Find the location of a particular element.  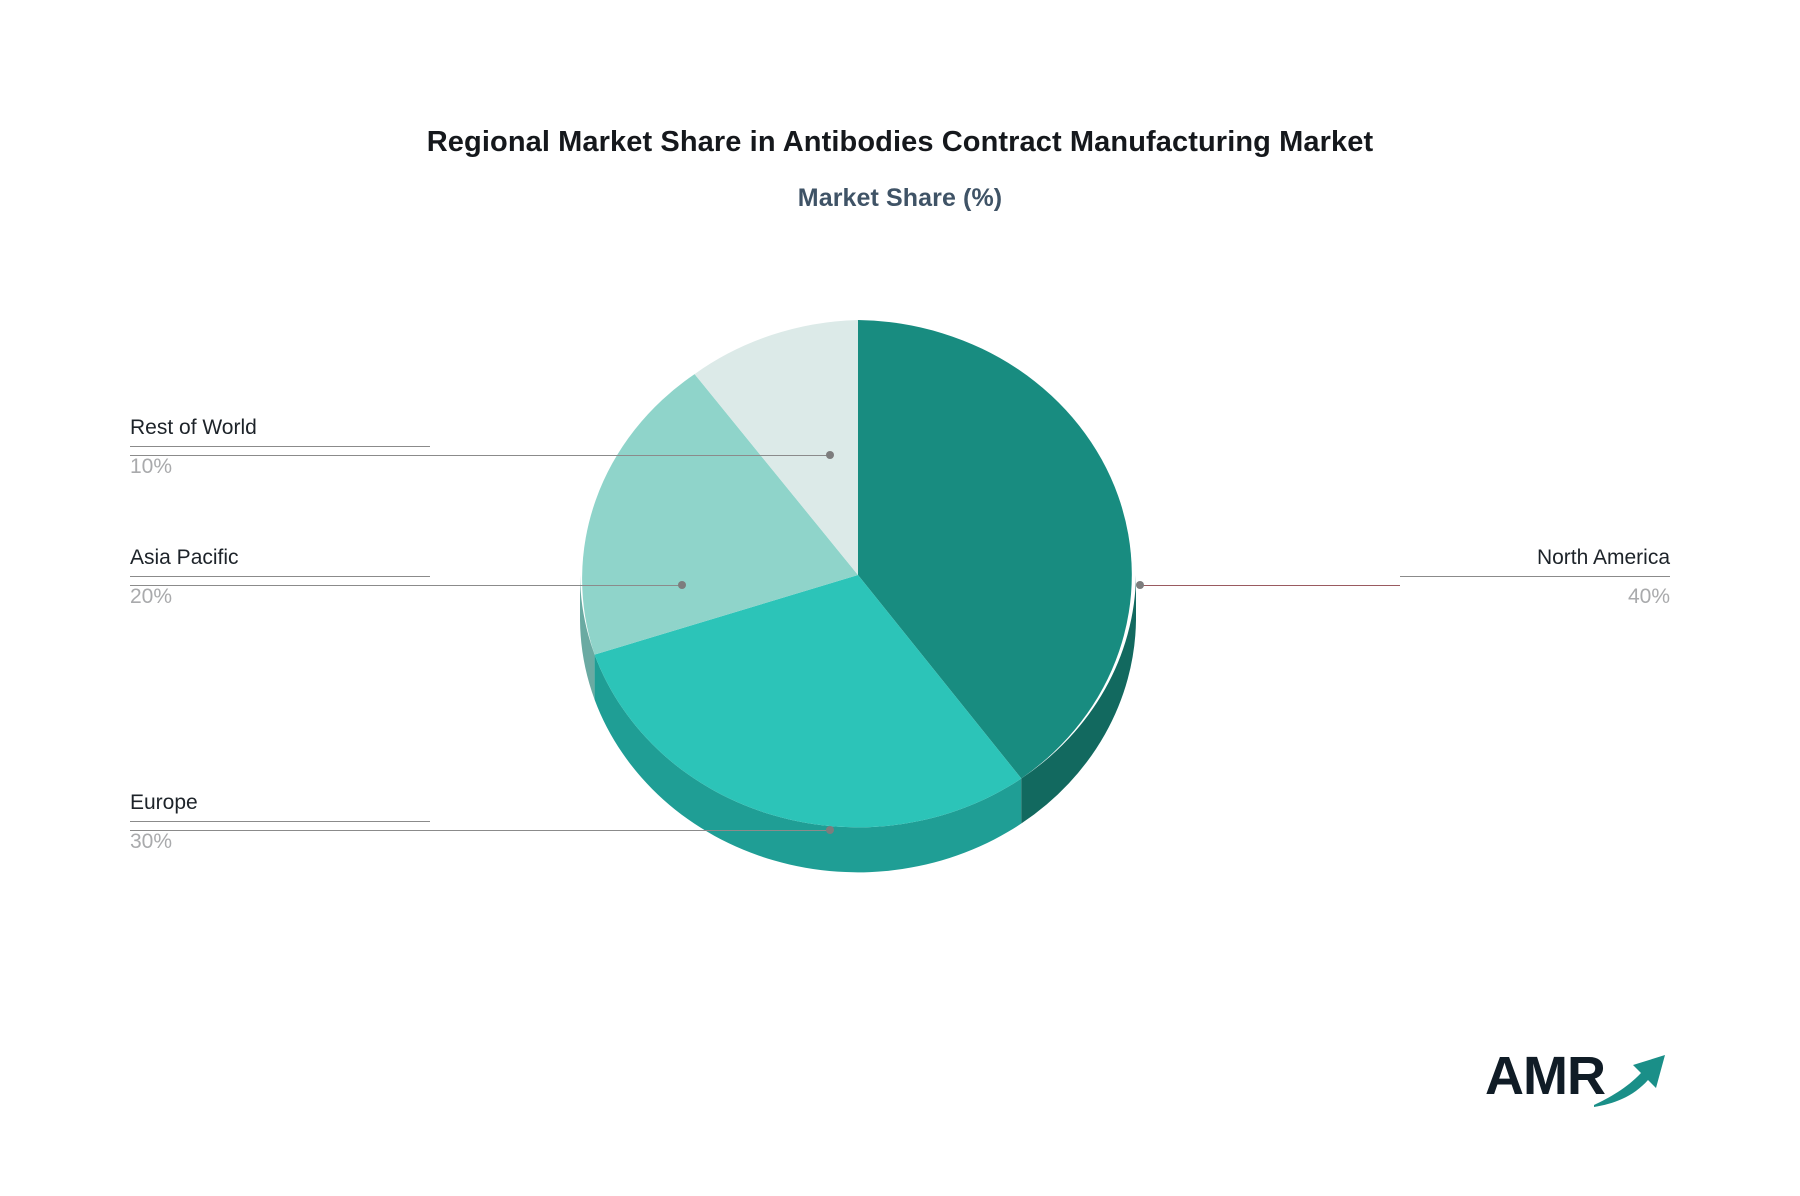

leader-dot-europe is located at coordinates (830, 830).